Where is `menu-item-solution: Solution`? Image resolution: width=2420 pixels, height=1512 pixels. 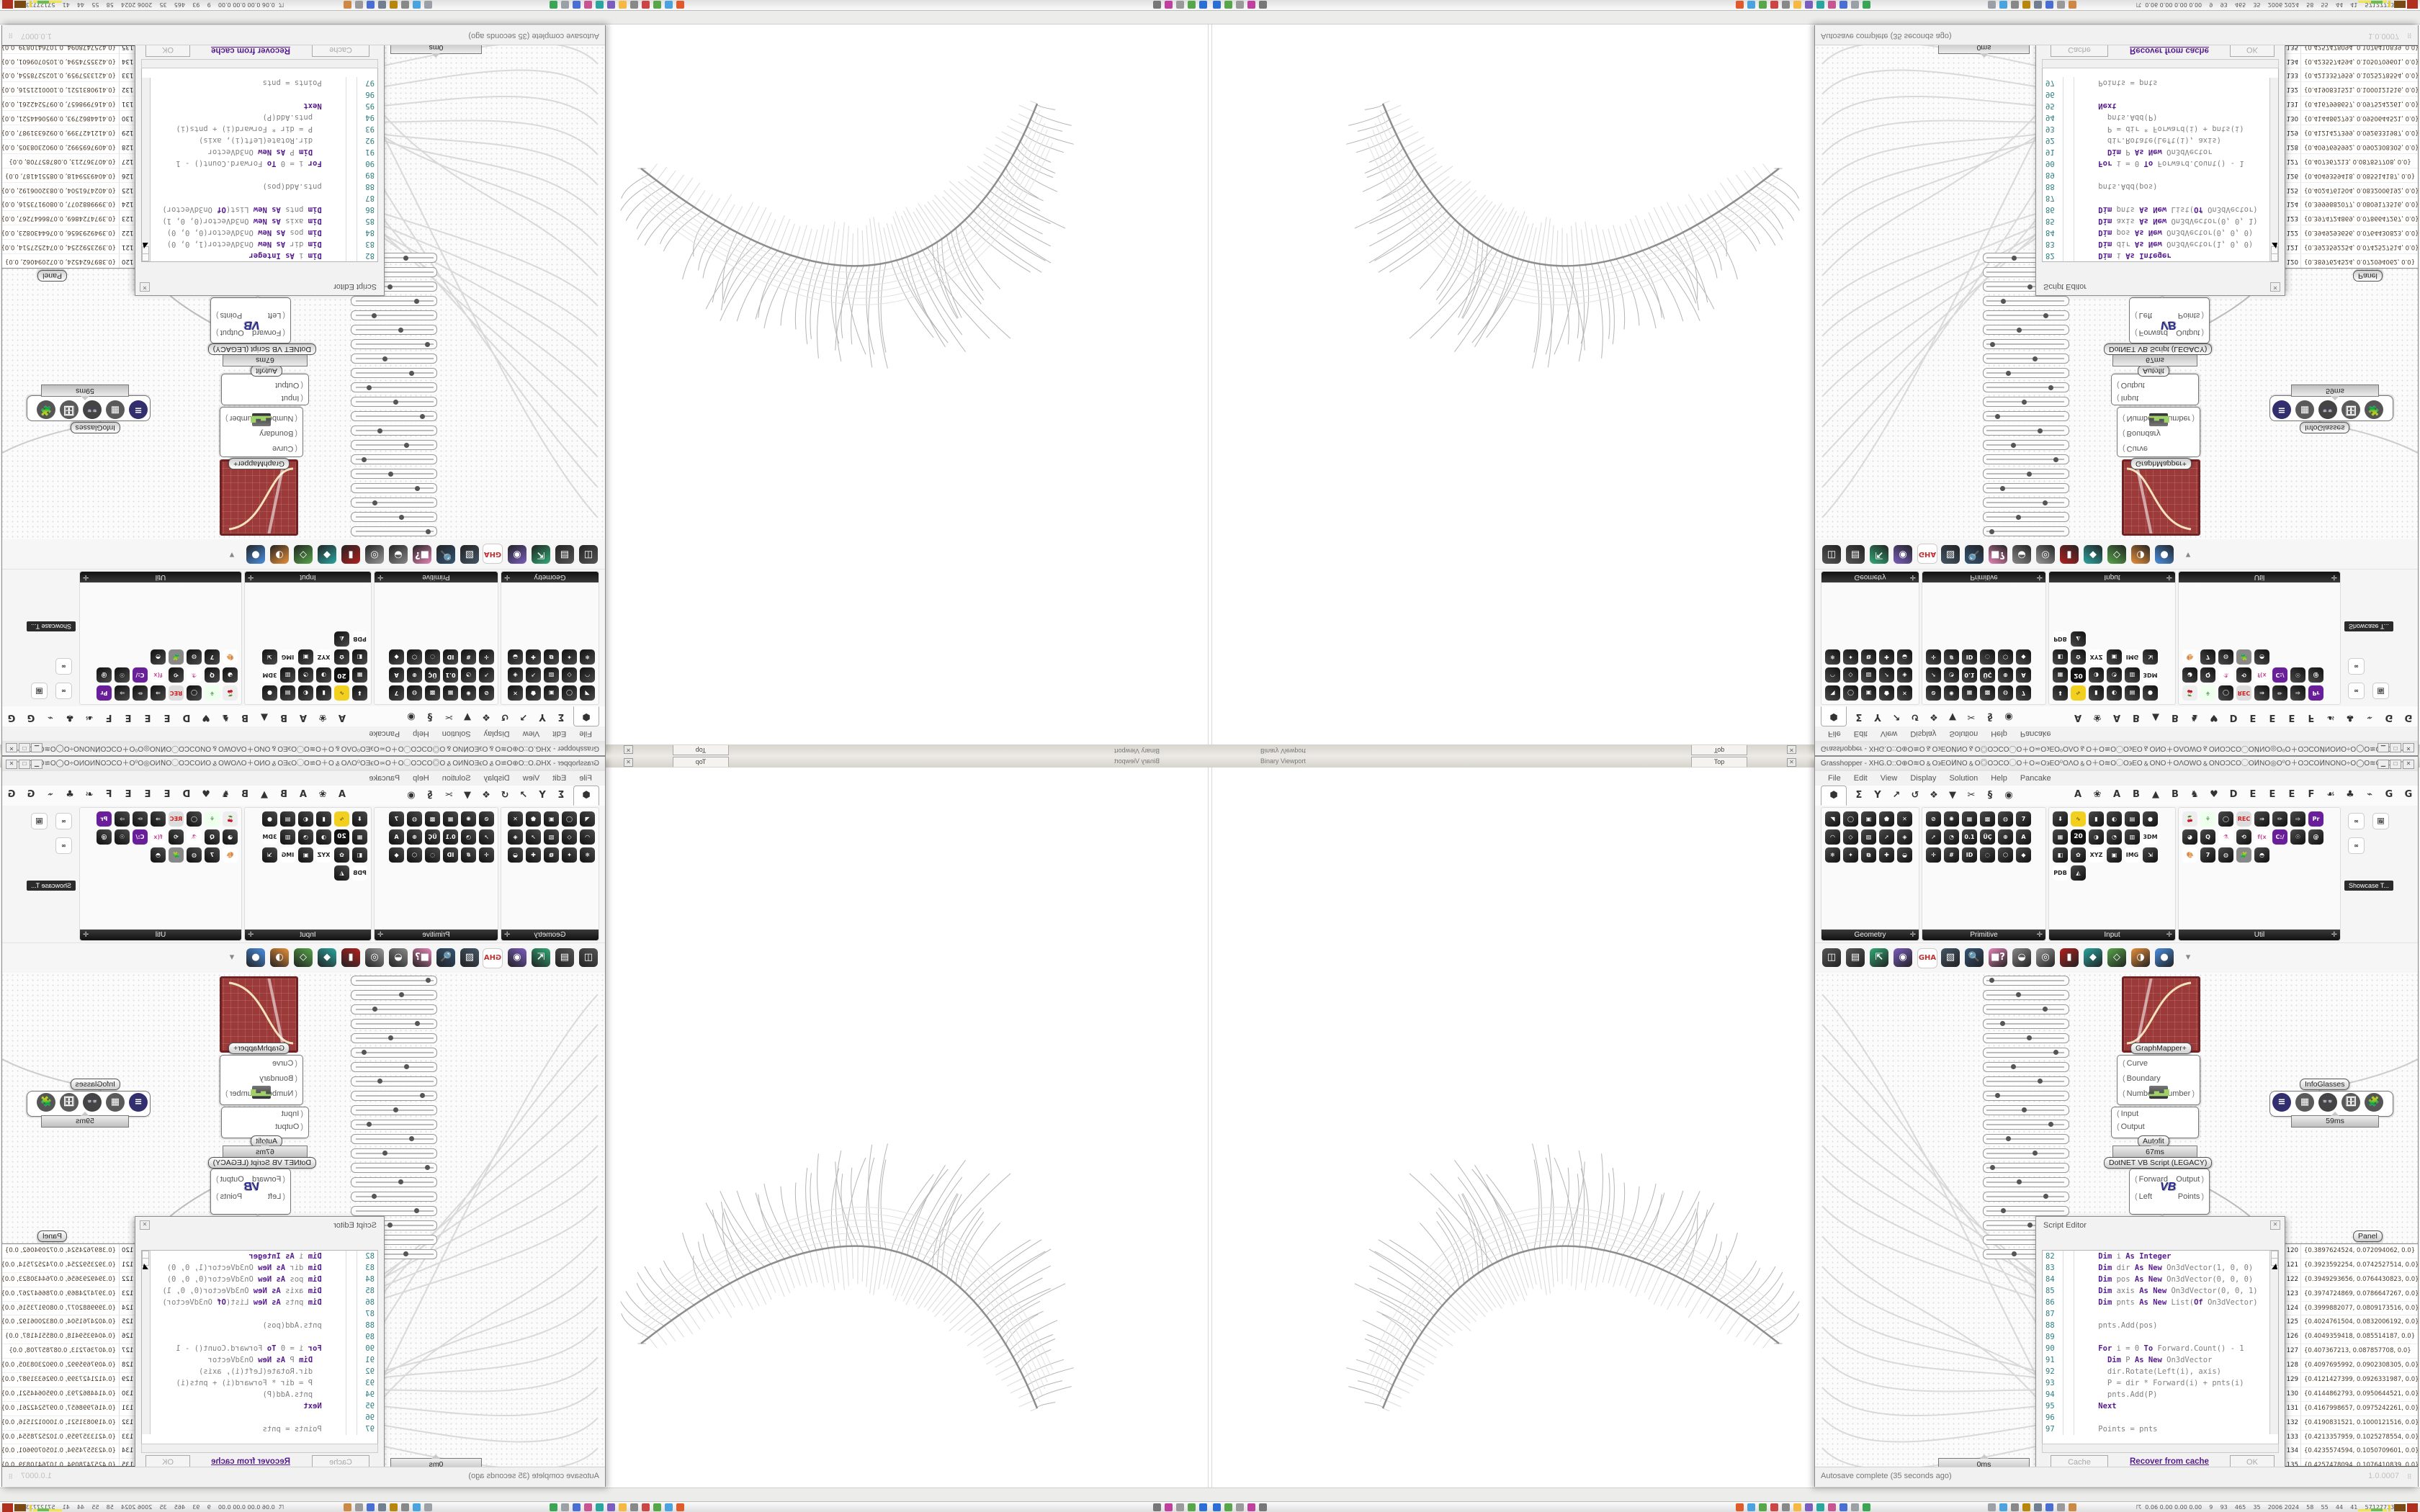
menu-item-solution: Solution is located at coordinates (457, 733).